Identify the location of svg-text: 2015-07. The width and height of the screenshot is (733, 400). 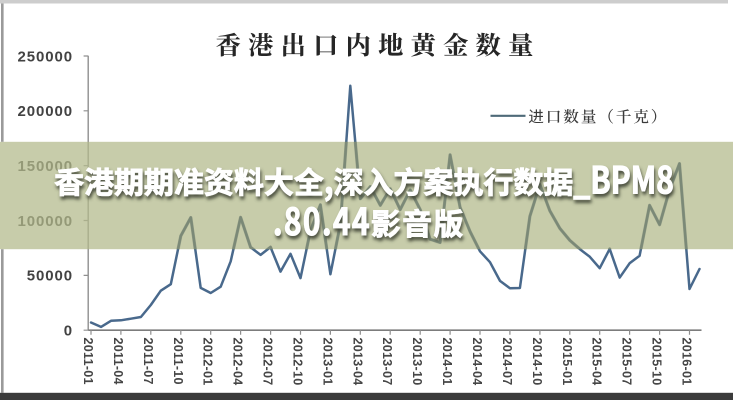
(627, 362).